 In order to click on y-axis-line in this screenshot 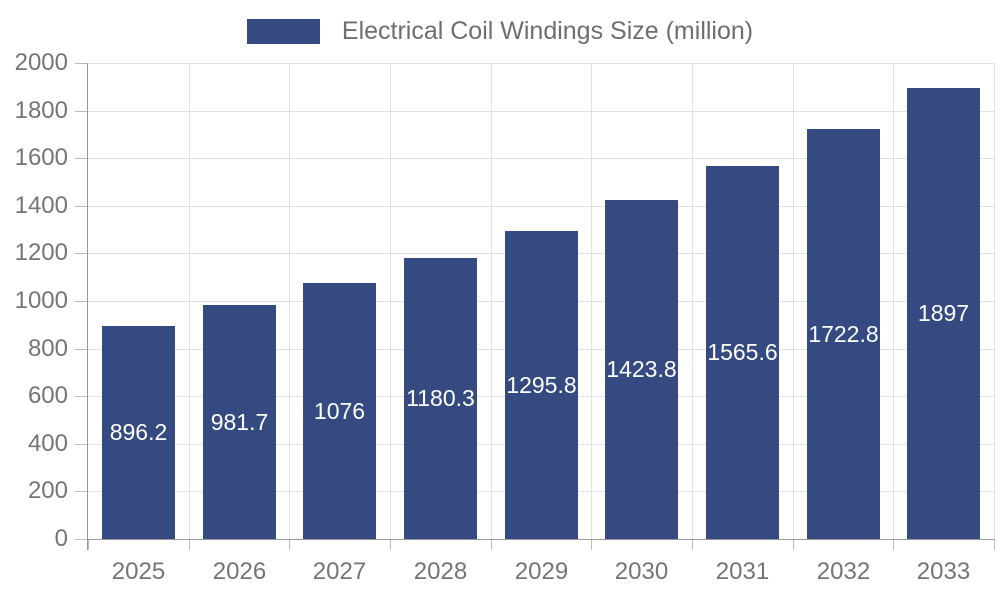, I will do `click(87, 306)`.